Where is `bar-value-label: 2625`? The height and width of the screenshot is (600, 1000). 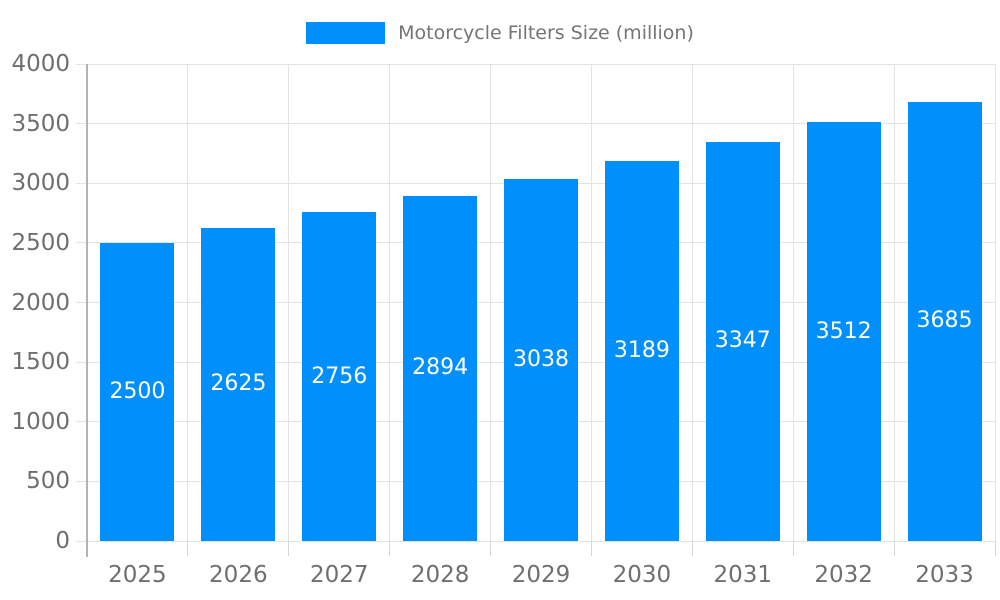 bar-value-label: 2625 is located at coordinates (238, 384).